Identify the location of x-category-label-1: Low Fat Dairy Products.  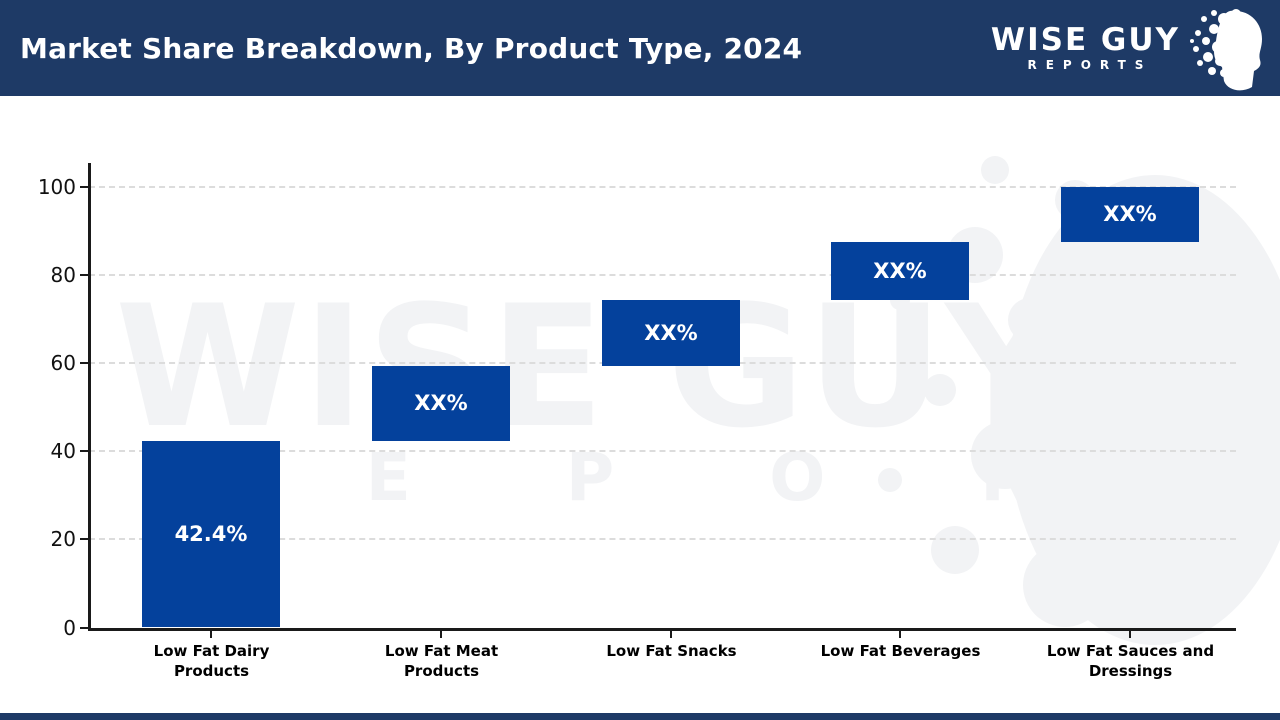
(211, 661).